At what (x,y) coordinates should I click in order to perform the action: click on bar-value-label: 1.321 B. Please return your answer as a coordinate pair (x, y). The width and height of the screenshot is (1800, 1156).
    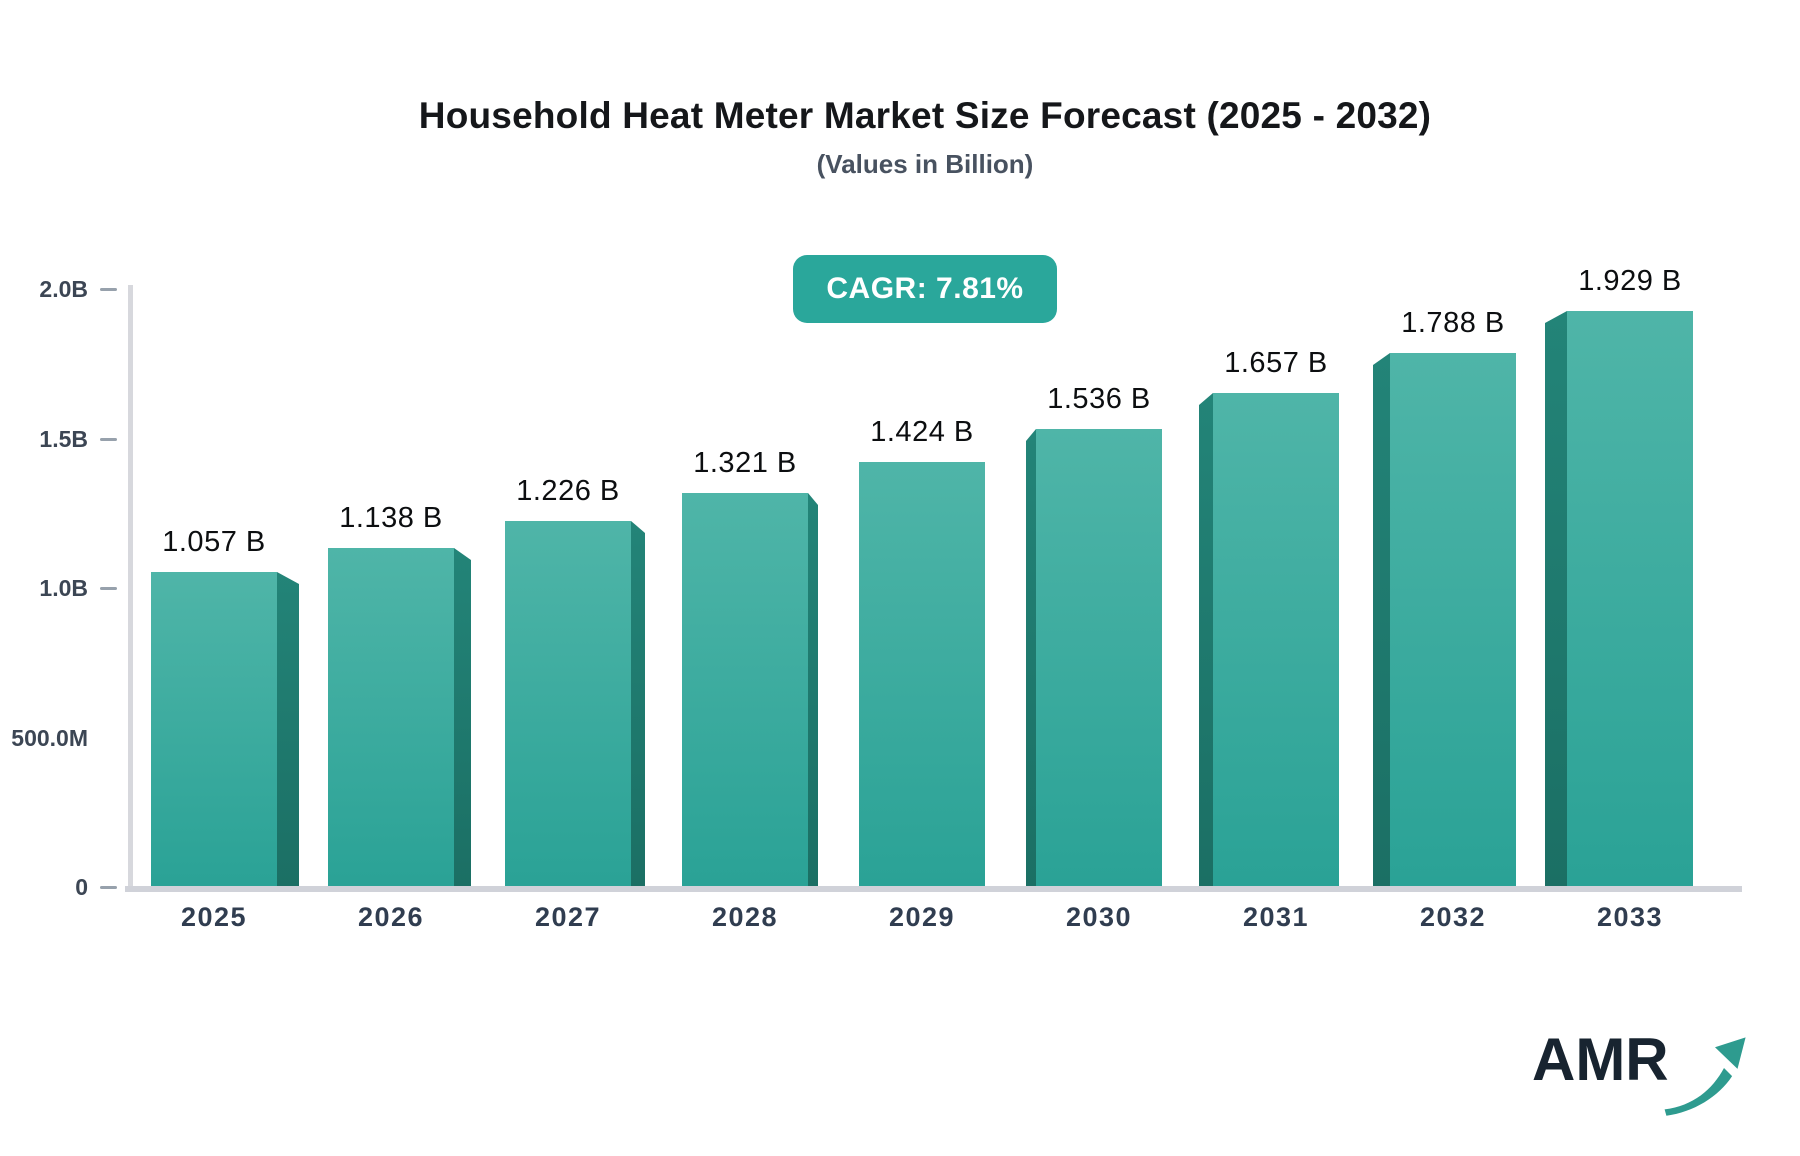
    Looking at the image, I should click on (745, 463).